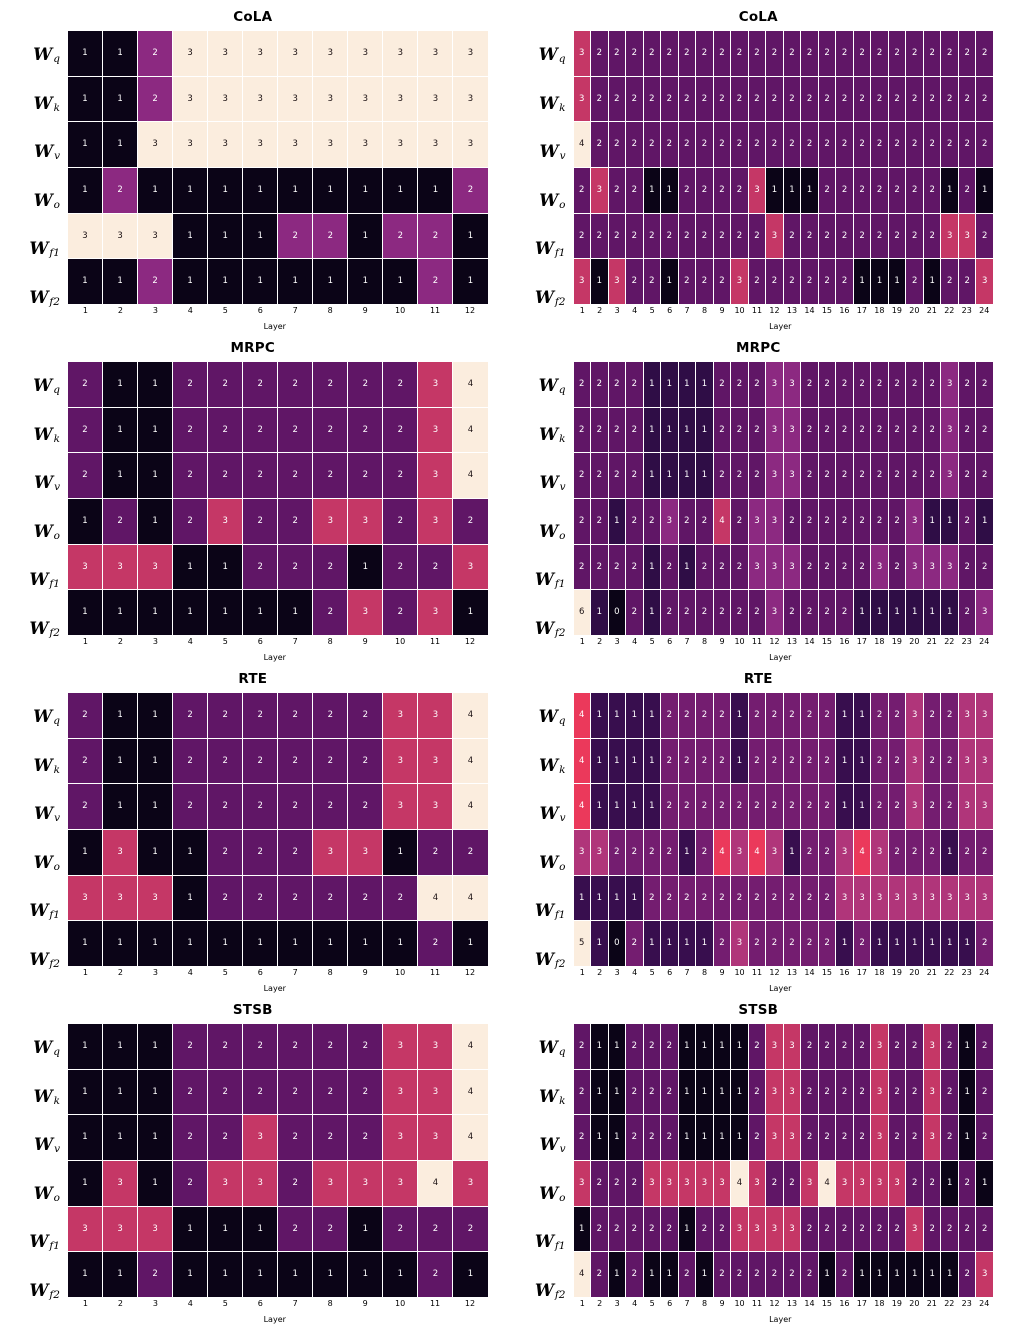 This screenshot has width=1011, height=1324. What do you see at coordinates (652, 972) in the screenshot?
I see `x-axis-tick: 5` at bounding box center [652, 972].